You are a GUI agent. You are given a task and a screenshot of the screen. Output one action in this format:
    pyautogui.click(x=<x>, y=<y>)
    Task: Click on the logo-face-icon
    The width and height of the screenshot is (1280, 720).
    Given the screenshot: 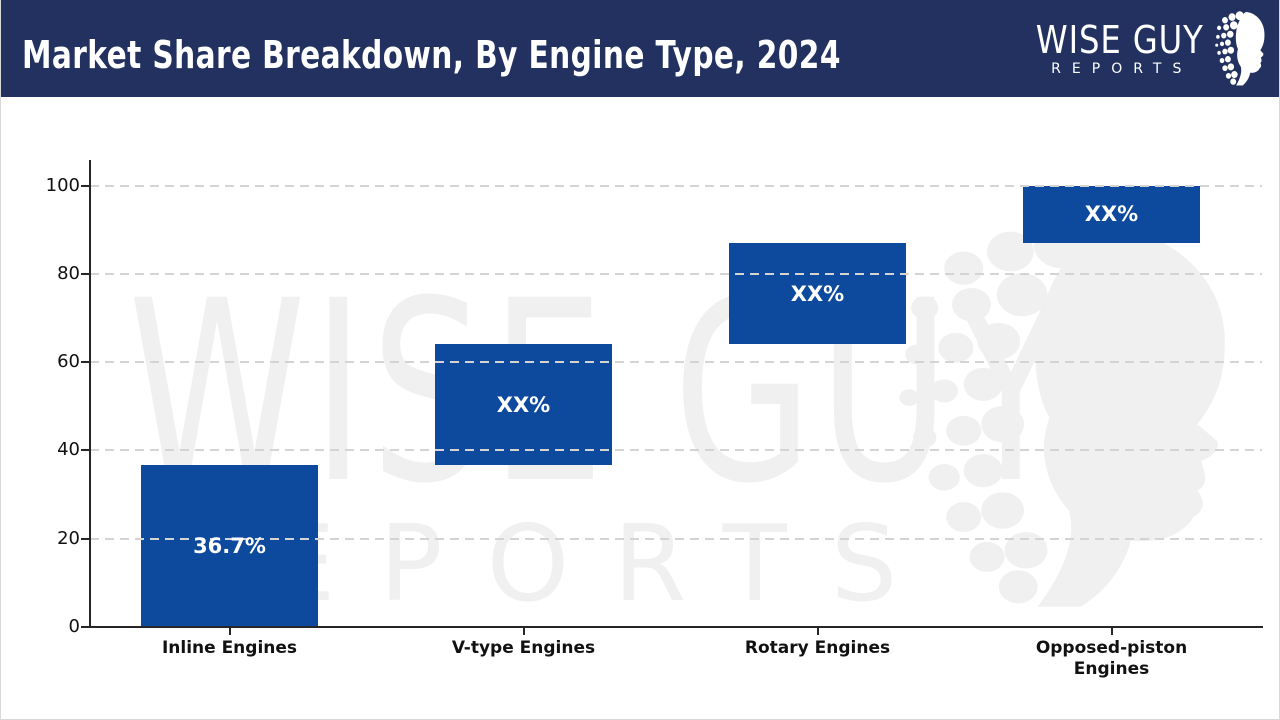 What is the action you would take?
    pyautogui.click(x=1240, y=48)
    